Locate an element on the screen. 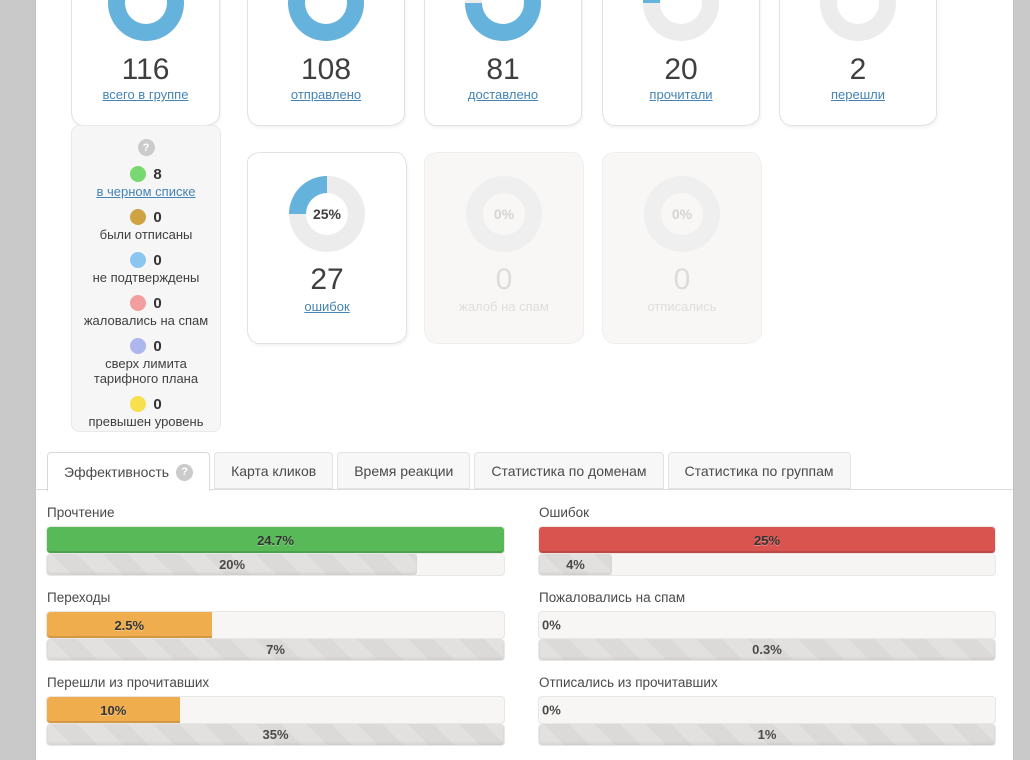 The height and width of the screenshot is (760, 1030). donut-chart-total is located at coordinates (145, 20).